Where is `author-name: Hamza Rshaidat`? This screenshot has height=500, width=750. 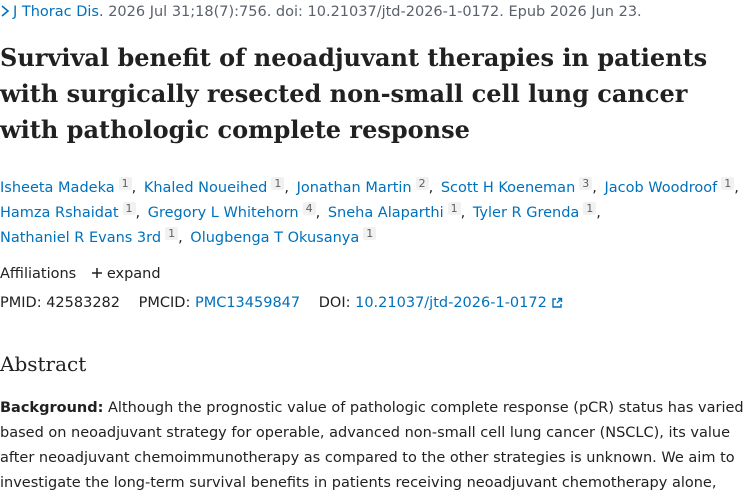
author-name: Hamza Rshaidat is located at coordinates (59, 213).